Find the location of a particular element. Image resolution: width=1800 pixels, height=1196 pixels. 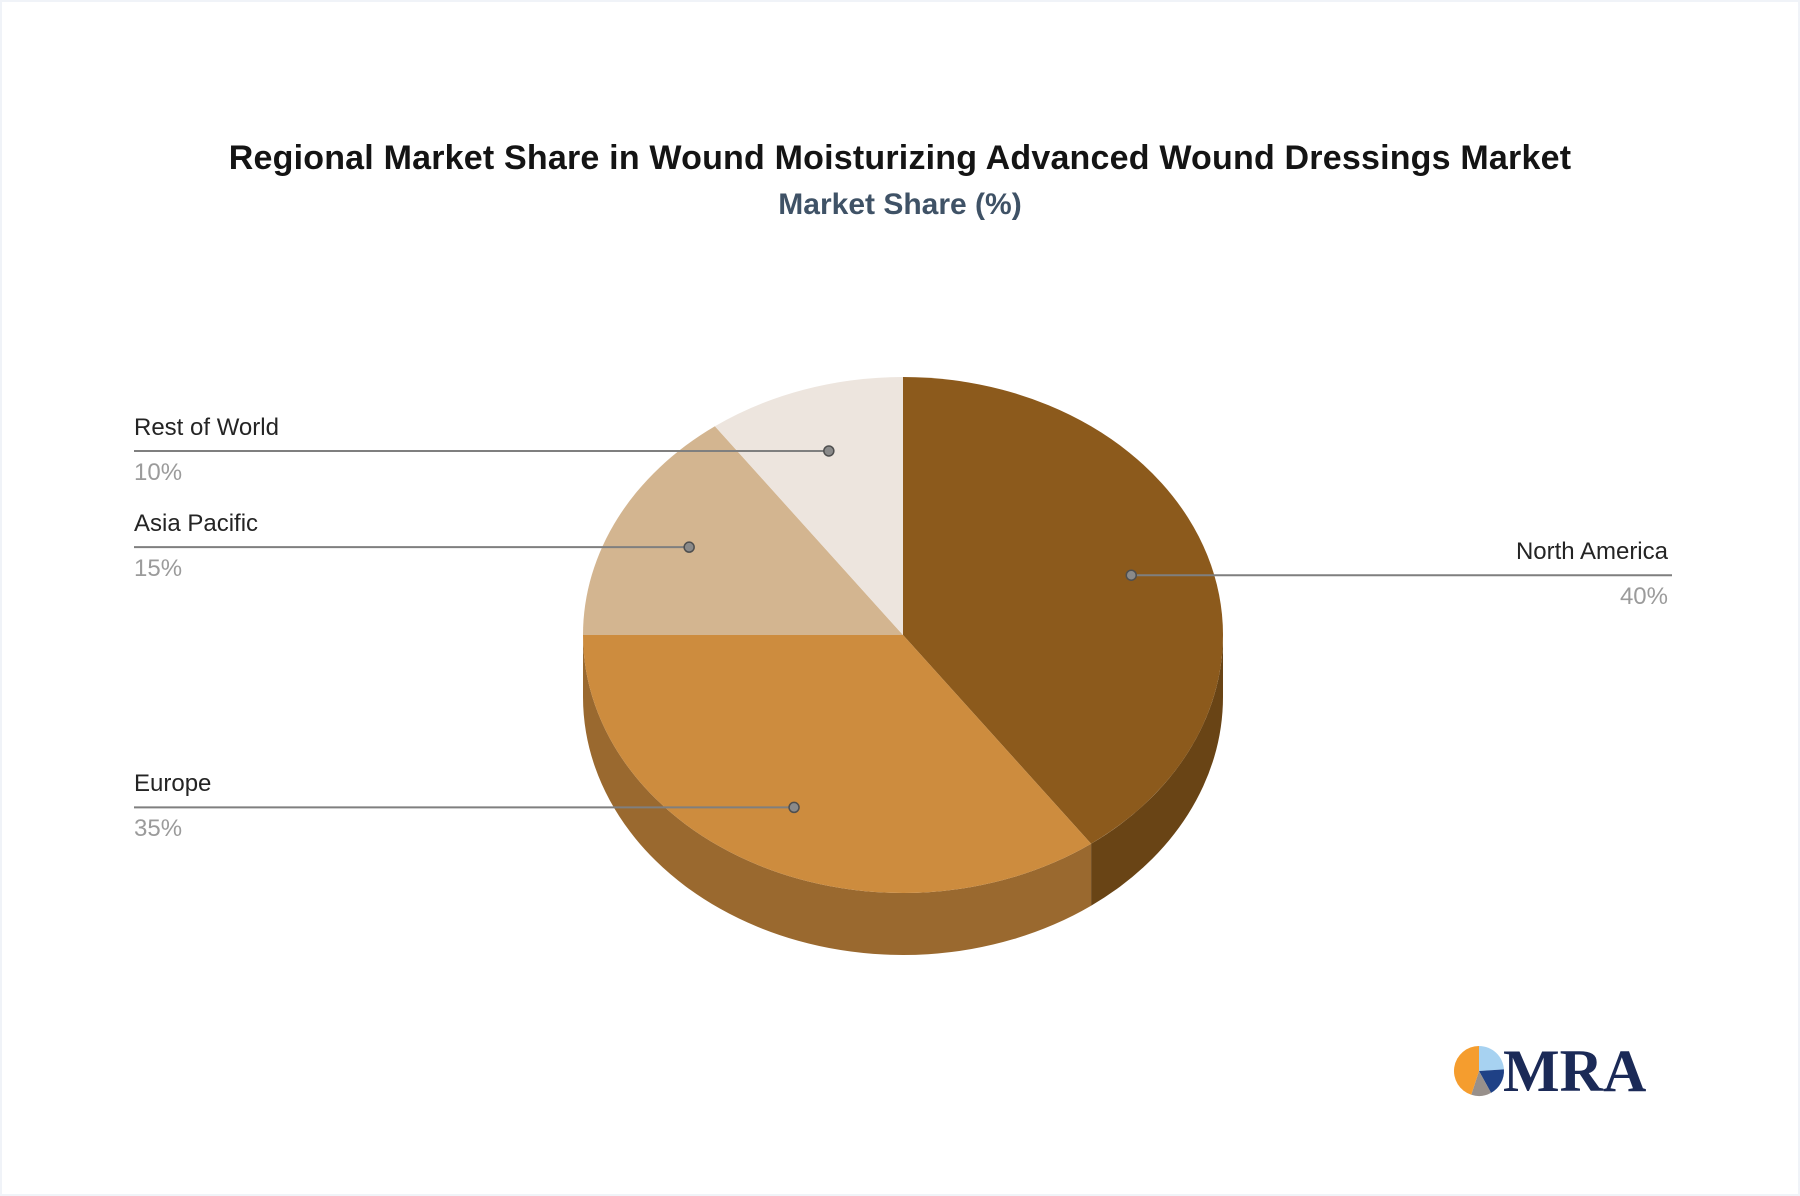

pie-rim-europe is located at coordinates (837, 795).